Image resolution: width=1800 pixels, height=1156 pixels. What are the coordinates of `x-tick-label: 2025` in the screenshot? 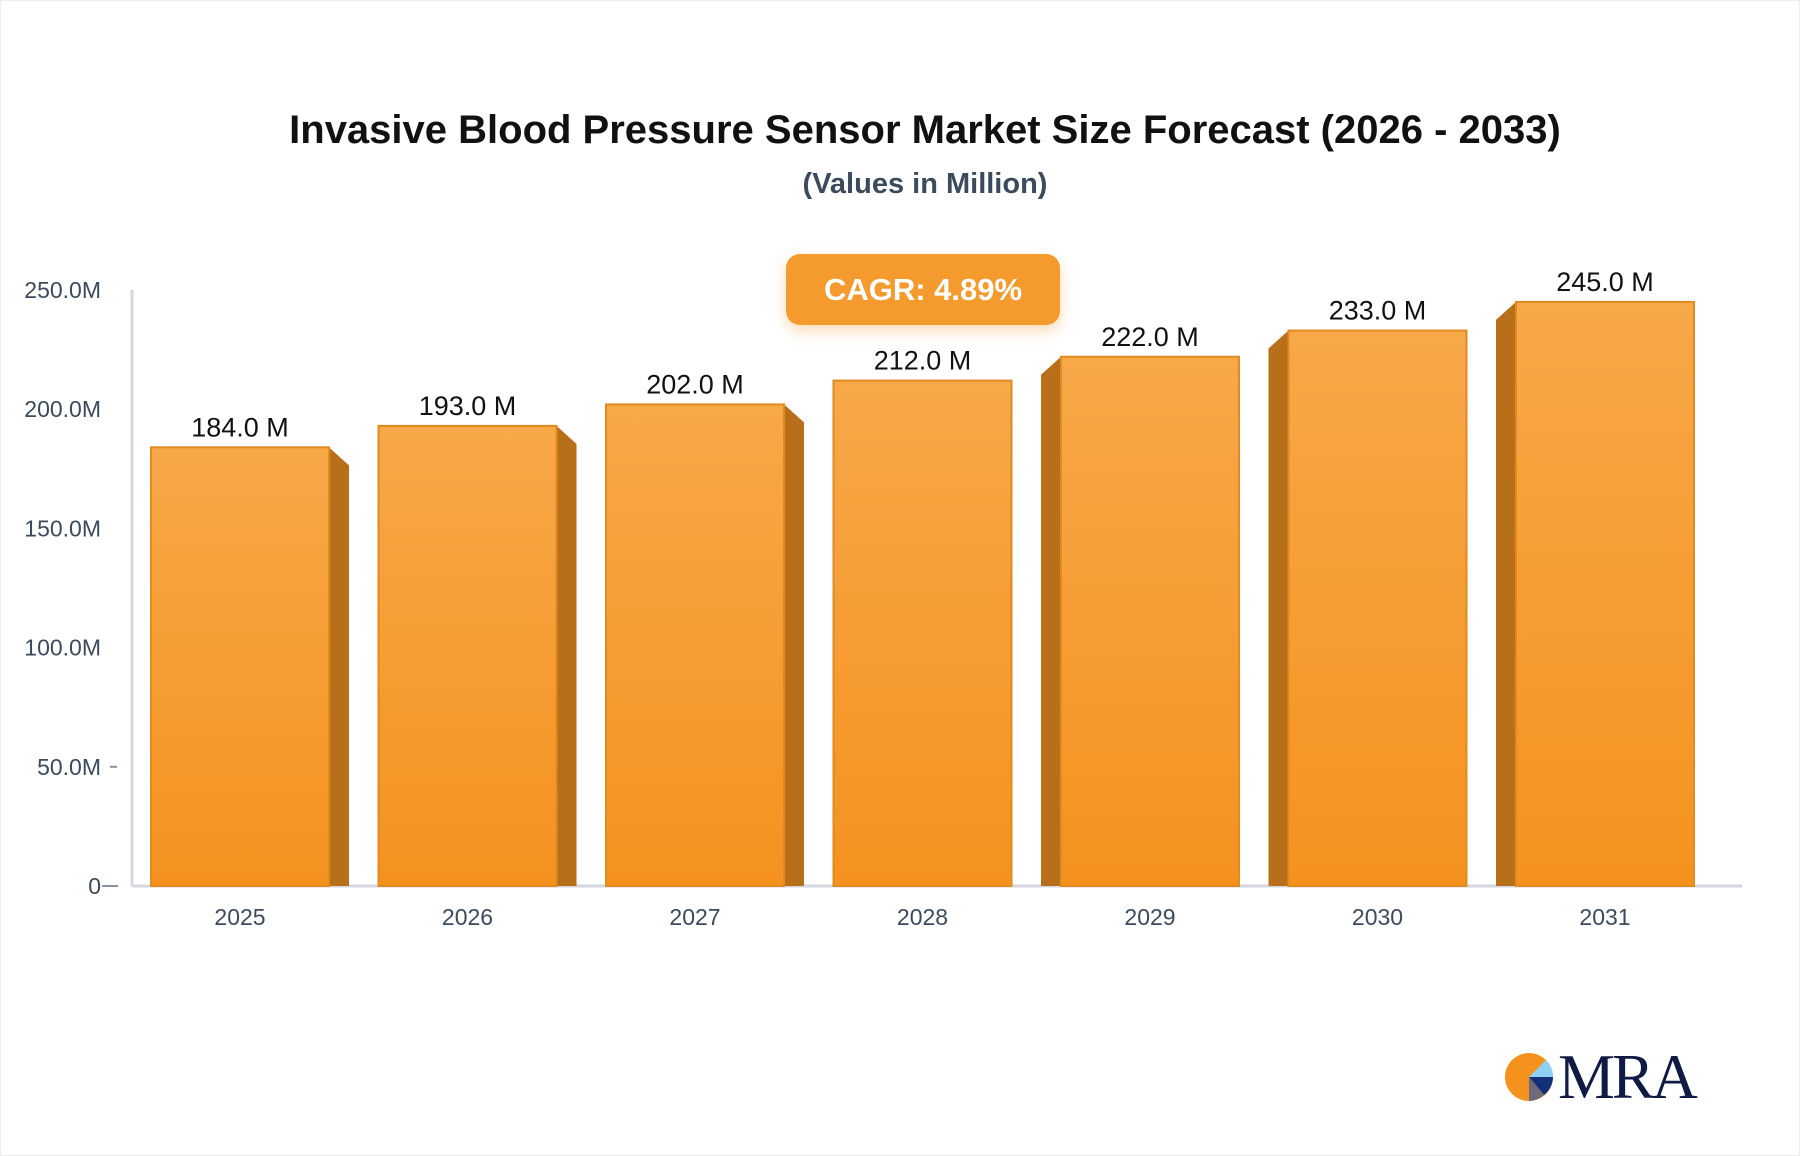 It's located at (239, 917).